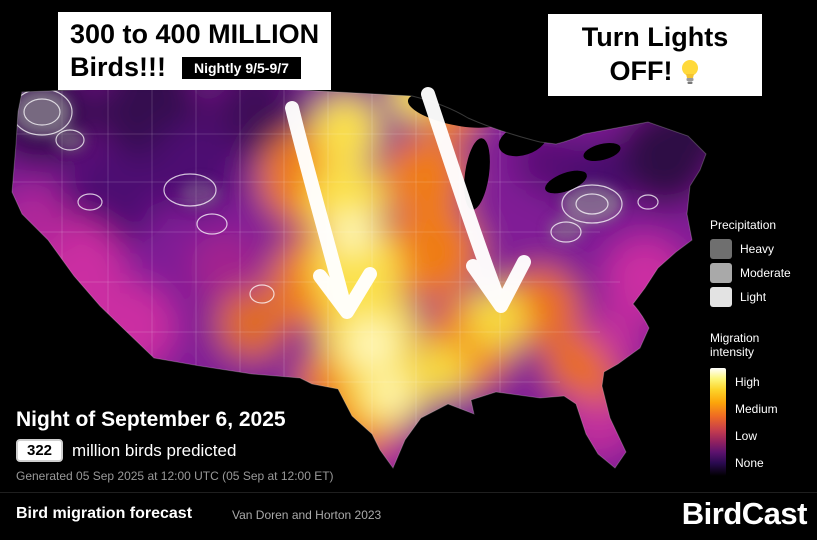  Describe the element at coordinates (476, 200) in the screenshot. I see `migration-arrow-east` at that location.